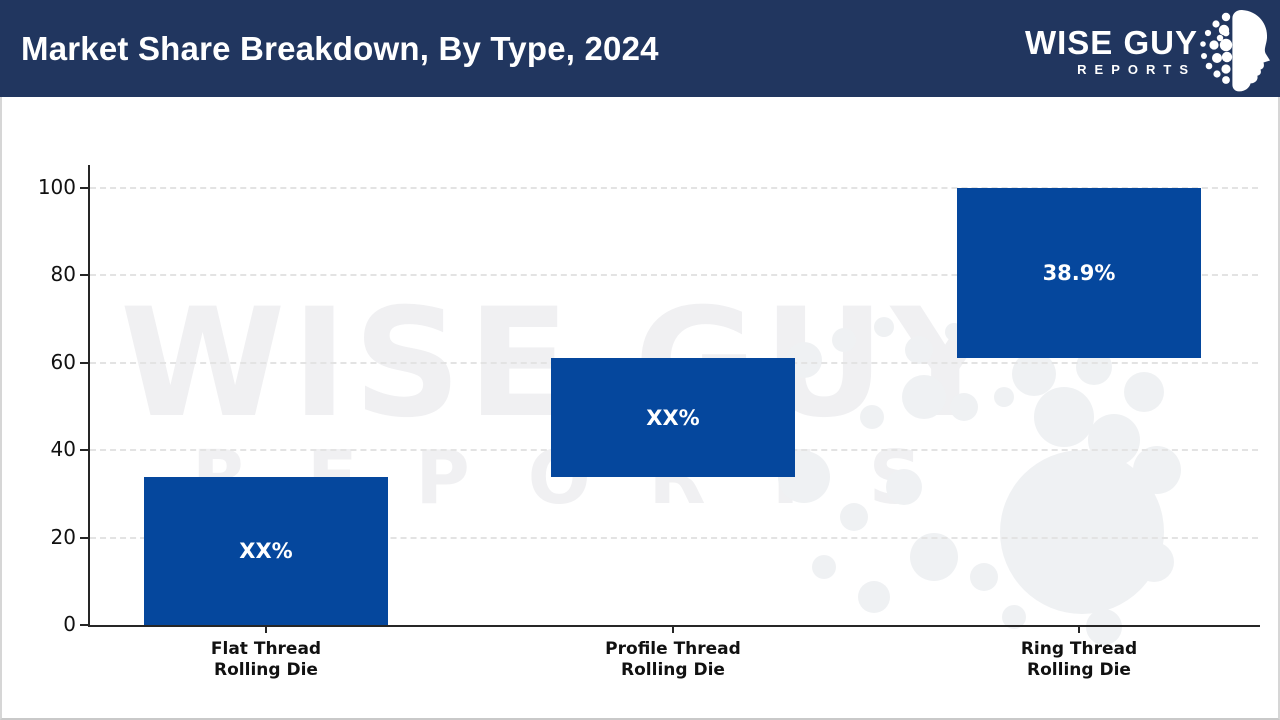  I want to click on page-title: Market Share Breakdown, By Type, 2024, so click(340, 48).